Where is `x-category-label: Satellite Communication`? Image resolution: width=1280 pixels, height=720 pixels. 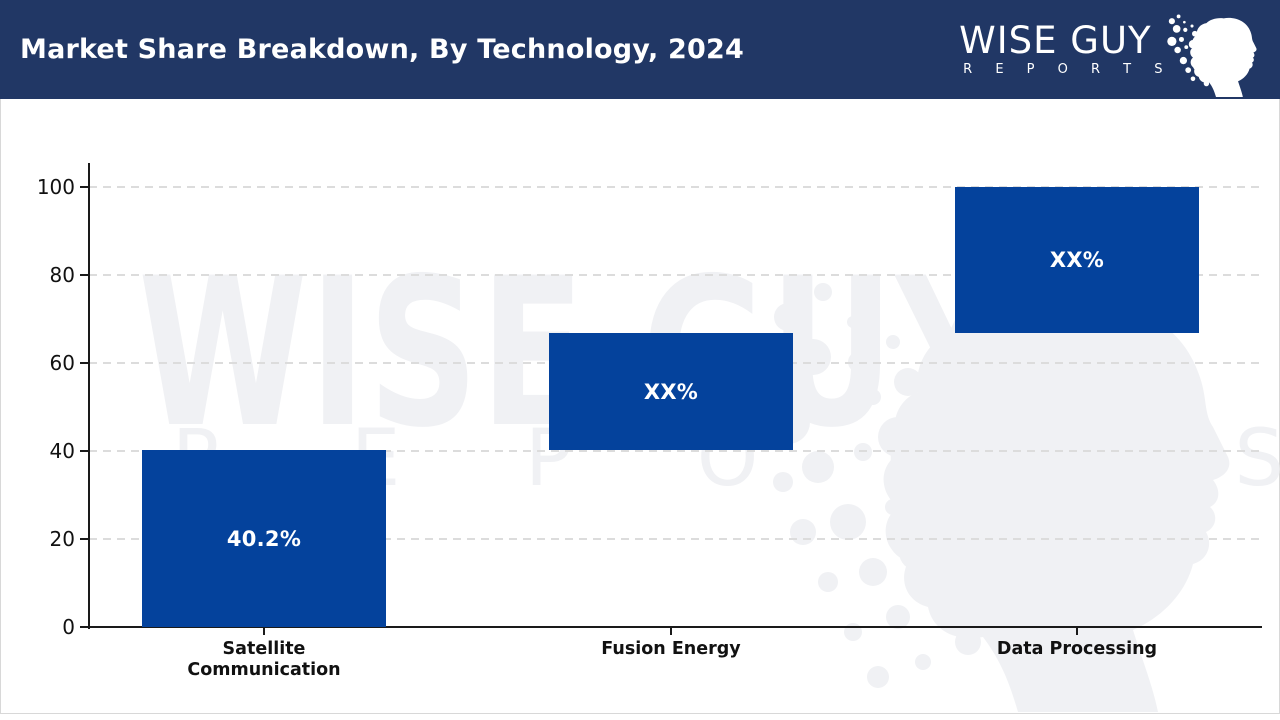 x-category-label: Satellite Communication is located at coordinates (264, 660).